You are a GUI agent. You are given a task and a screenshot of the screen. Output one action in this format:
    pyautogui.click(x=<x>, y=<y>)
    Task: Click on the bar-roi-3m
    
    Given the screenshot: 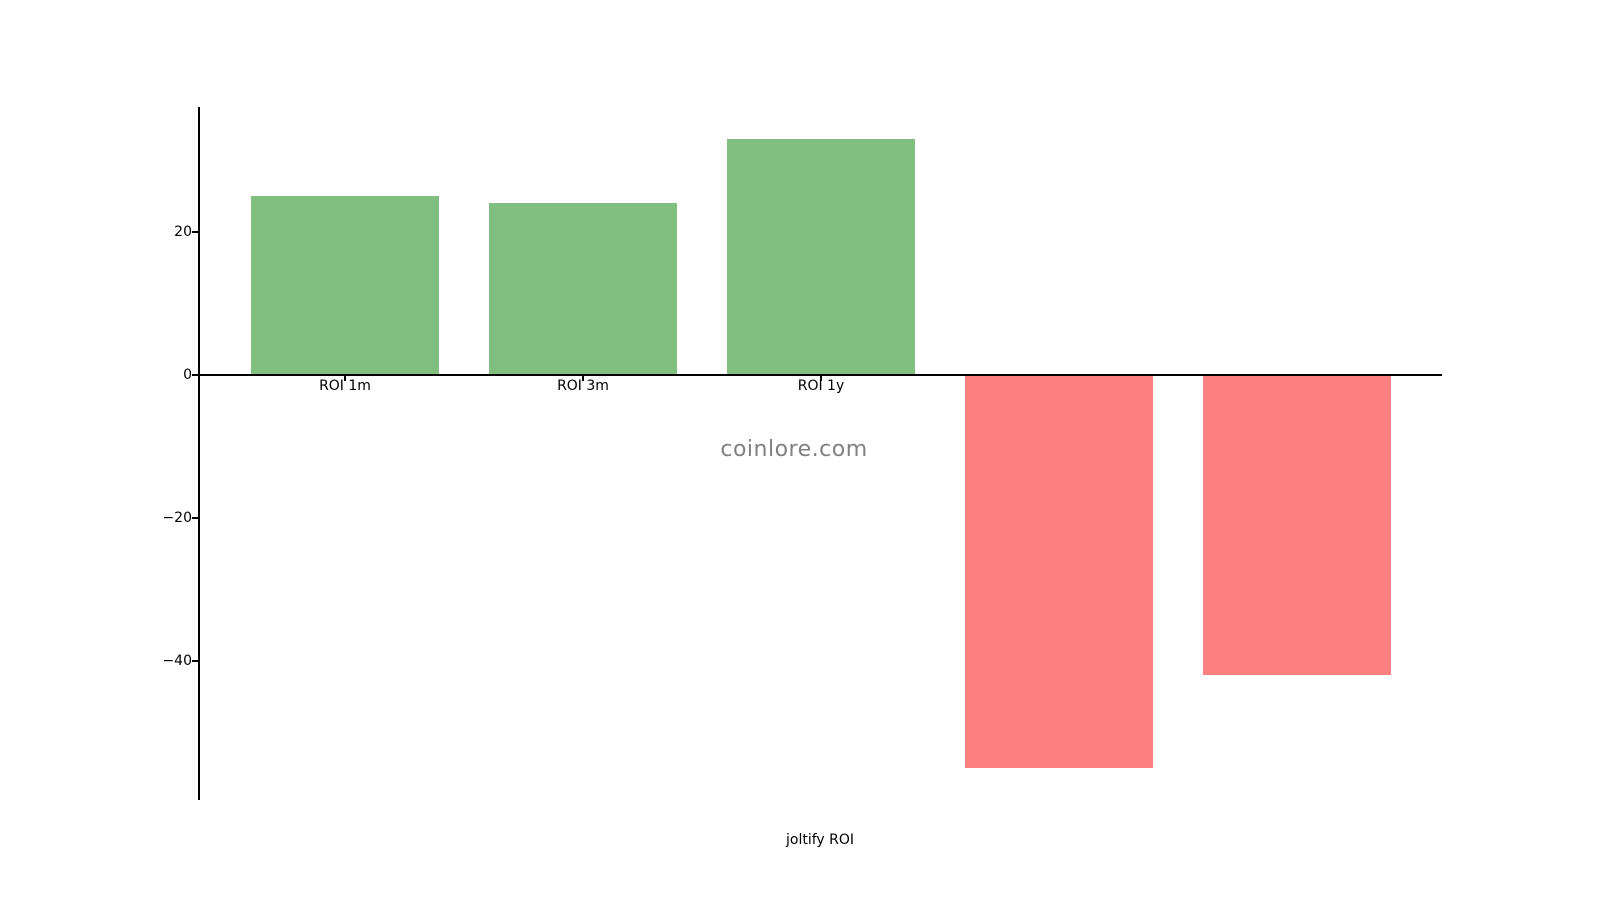 What is the action you would take?
    pyautogui.click(x=583, y=289)
    